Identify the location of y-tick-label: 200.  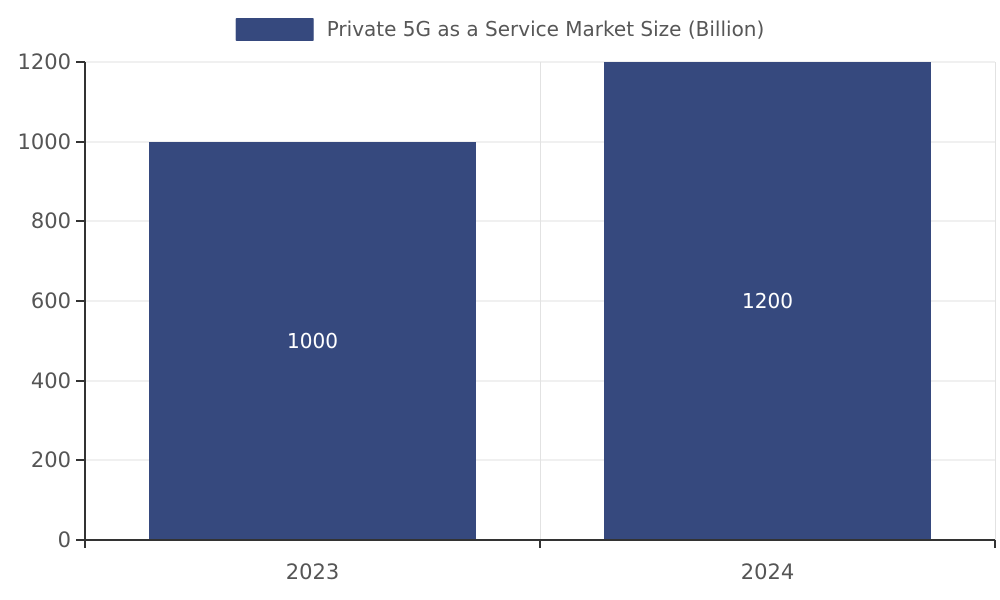
(50, 460).